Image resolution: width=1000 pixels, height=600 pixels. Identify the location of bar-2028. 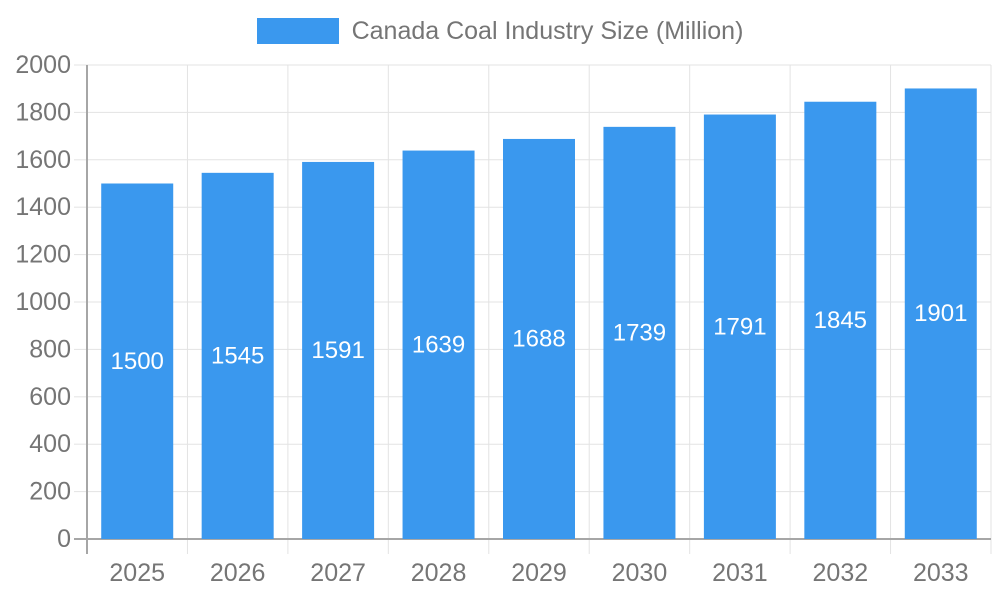
(438, 344).